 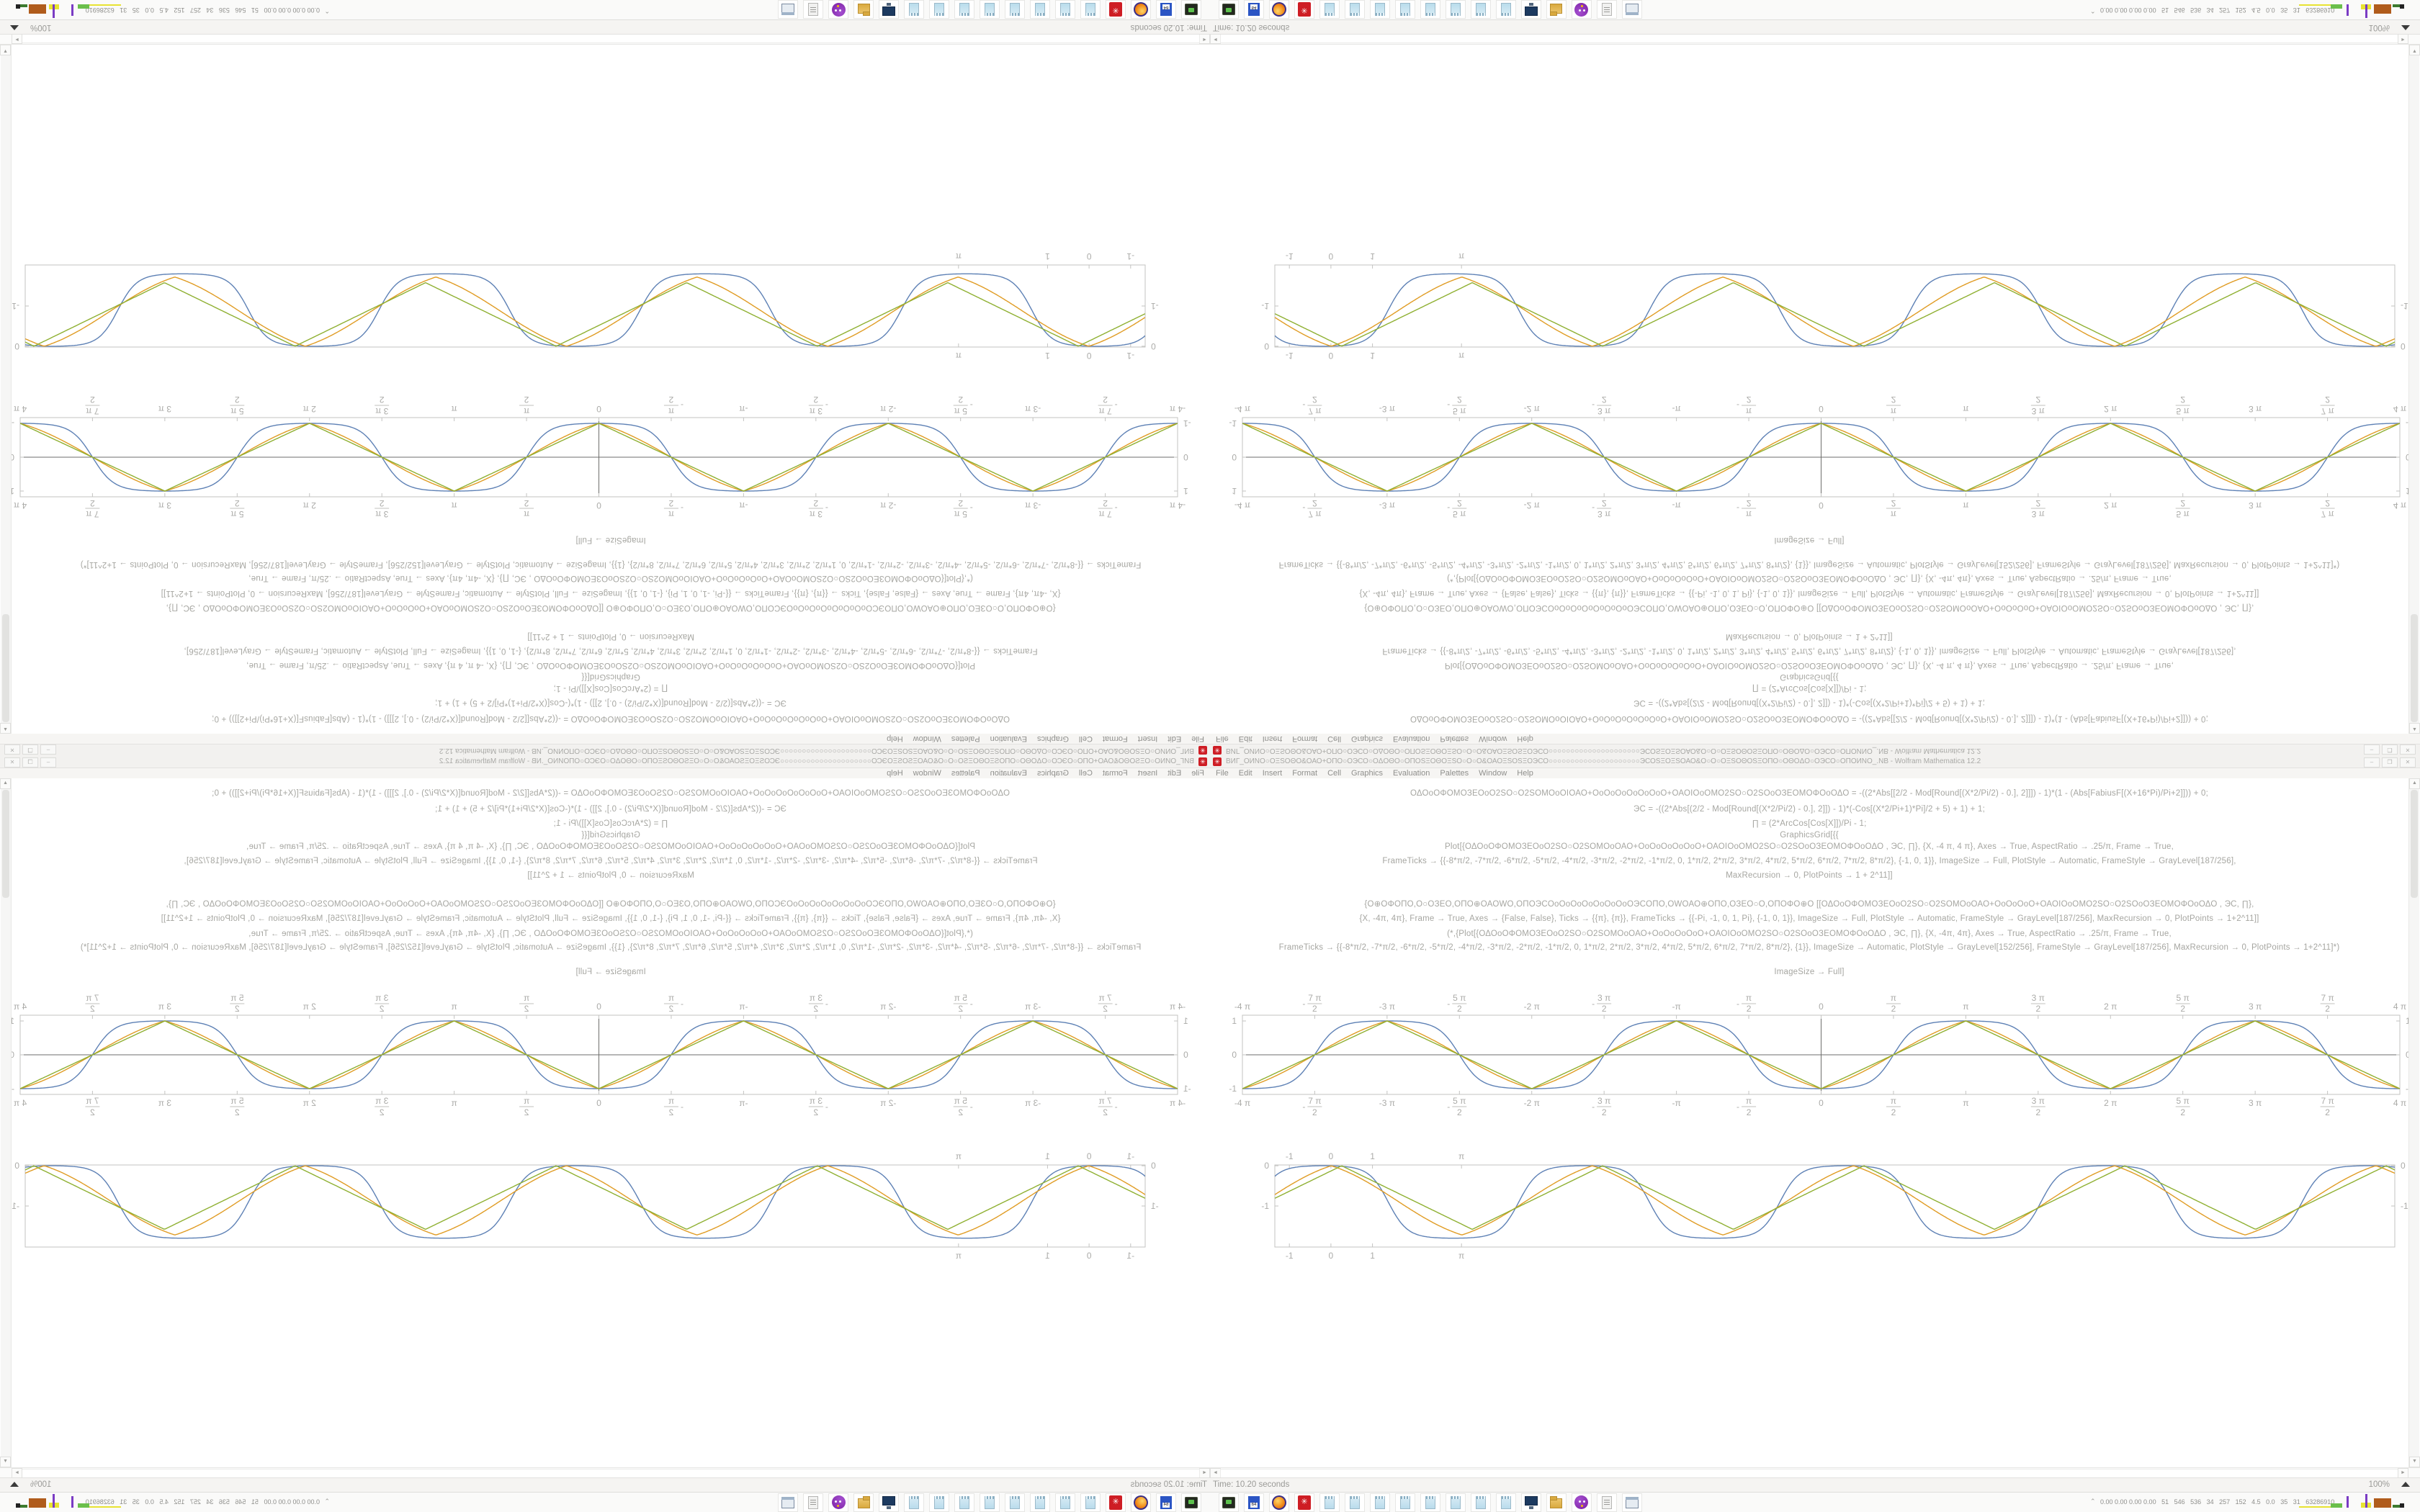 I want to click on folder-icon, so click(x=863, y=9).